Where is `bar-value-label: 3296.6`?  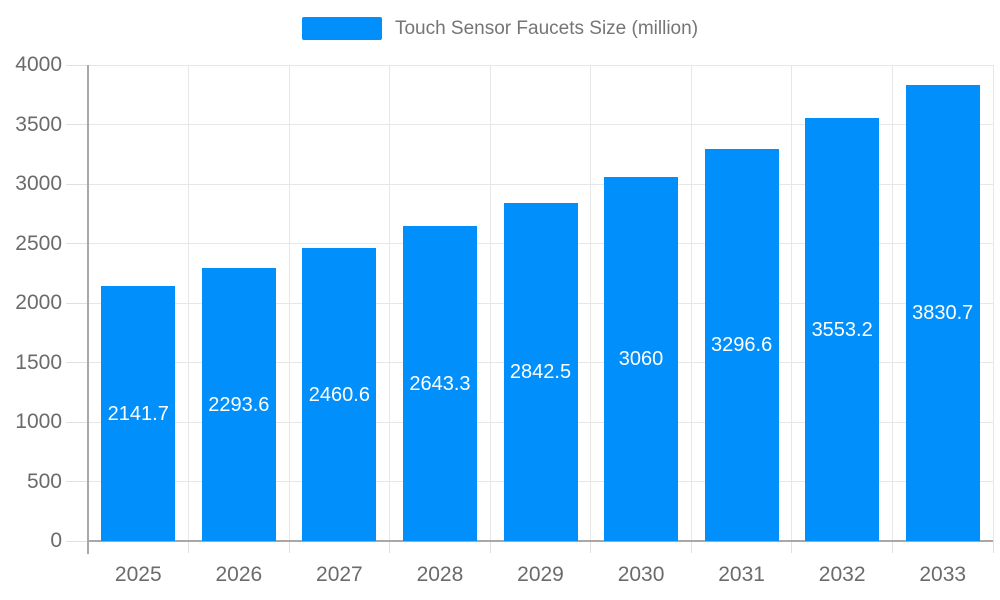 bar-value-label: 3296.6 is located at coordinates (742, 344).